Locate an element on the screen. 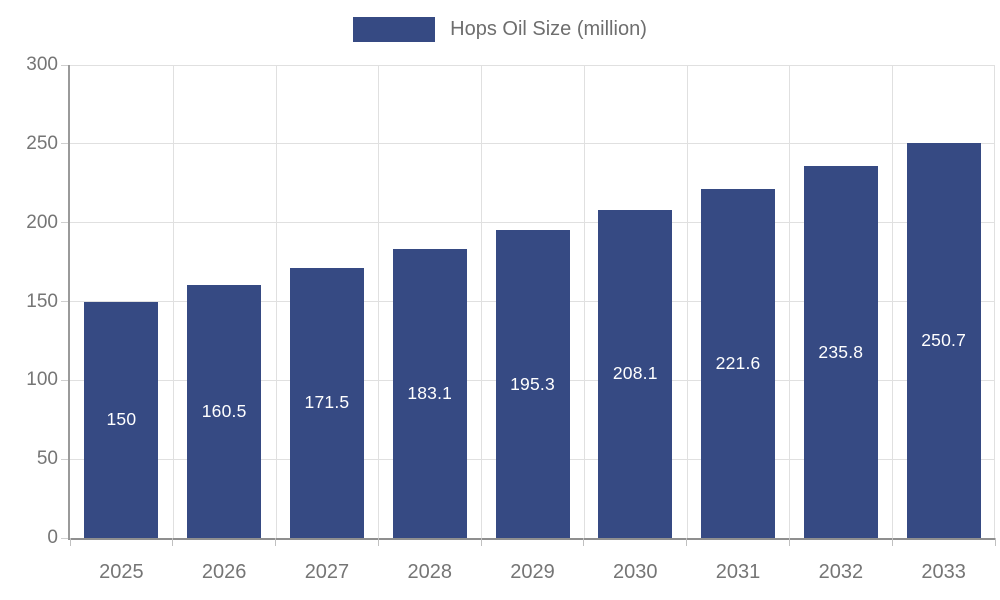 The width and height of the screenshot is (1000, 600). bar-value-label: 171.5 is located at coordinates (327, 402).